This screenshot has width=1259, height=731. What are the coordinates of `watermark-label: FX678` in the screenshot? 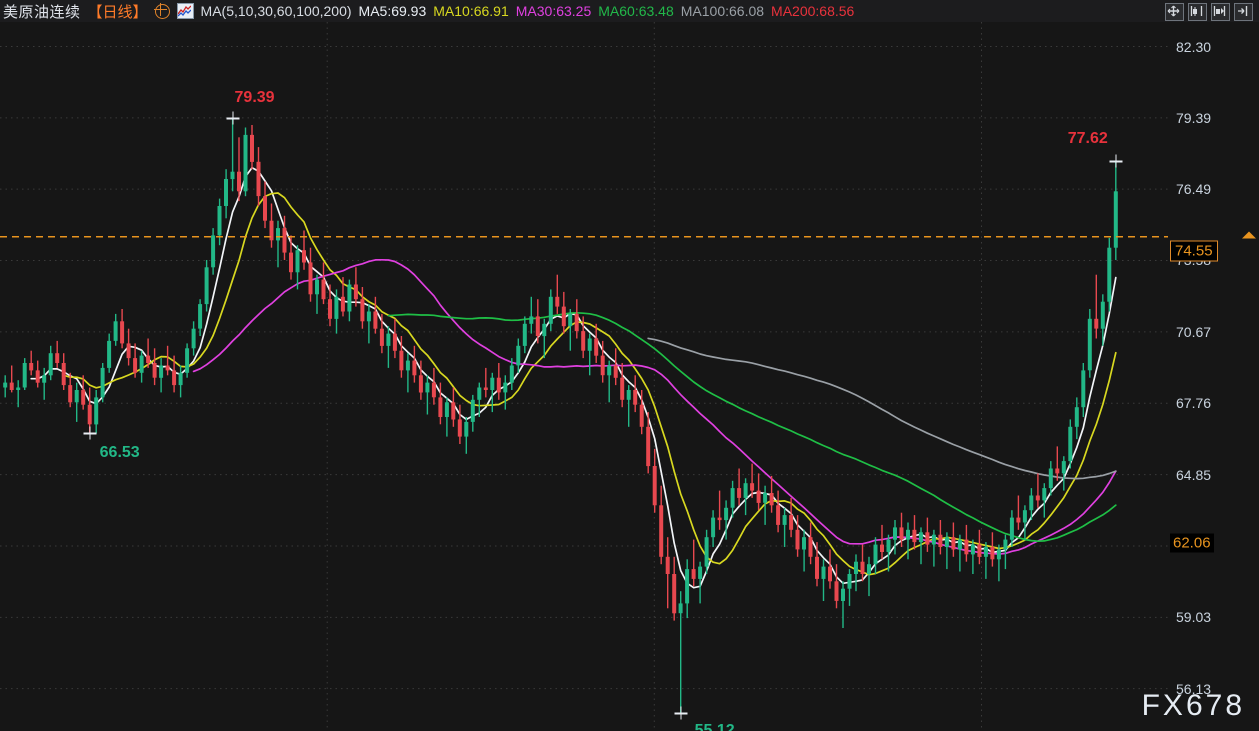 It's located at (1193, 705).